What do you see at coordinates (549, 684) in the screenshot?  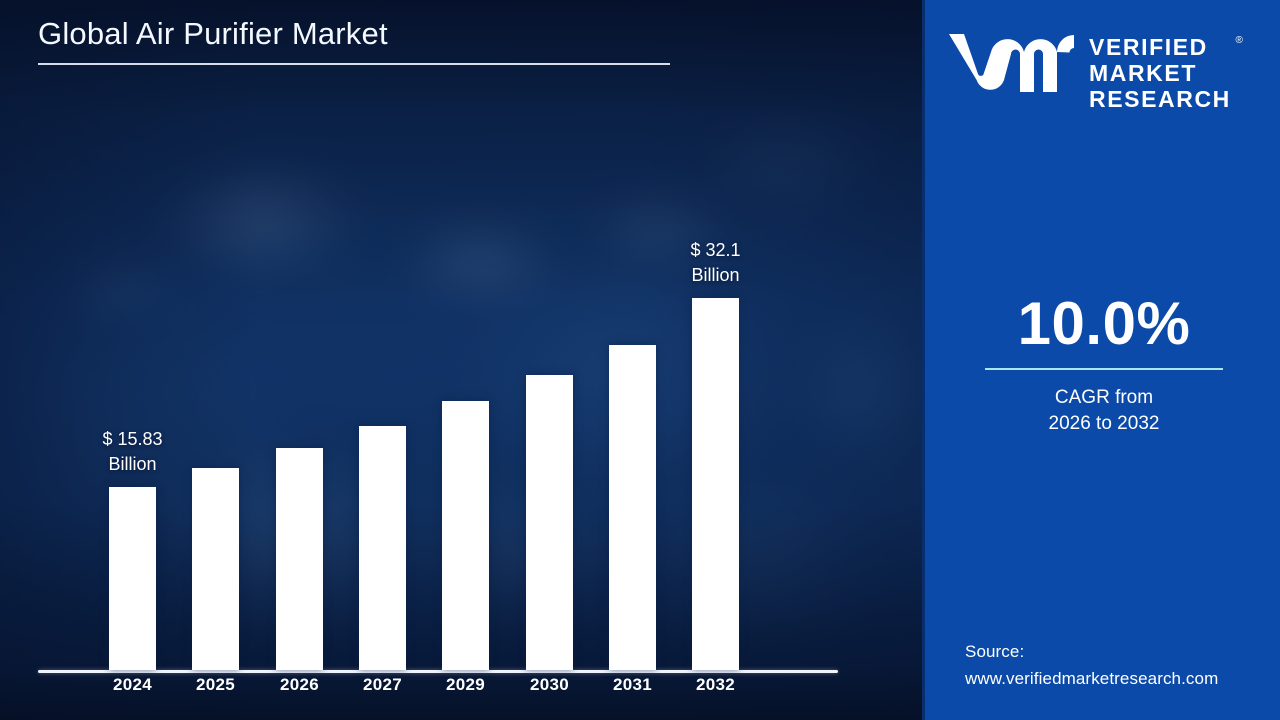 I see `x-tick-label-2030: 2030` at bounding box center [549, 684].